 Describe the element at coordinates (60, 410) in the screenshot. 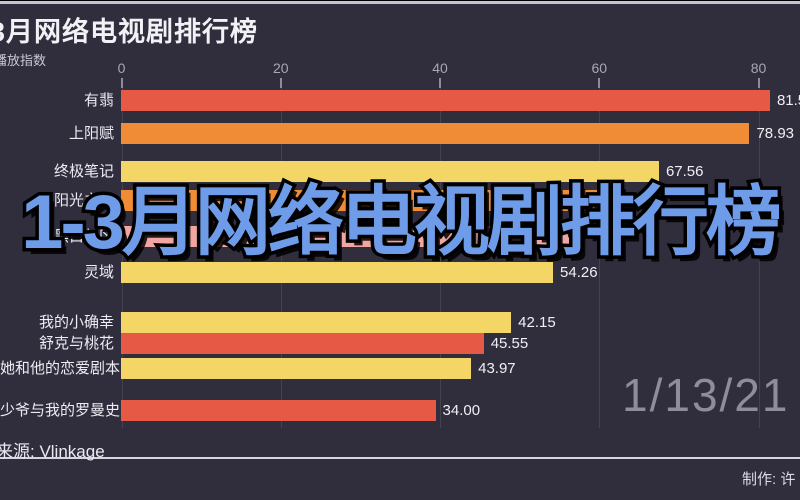

I see `bar-label: 少爷与我的罗曼史` at that location.